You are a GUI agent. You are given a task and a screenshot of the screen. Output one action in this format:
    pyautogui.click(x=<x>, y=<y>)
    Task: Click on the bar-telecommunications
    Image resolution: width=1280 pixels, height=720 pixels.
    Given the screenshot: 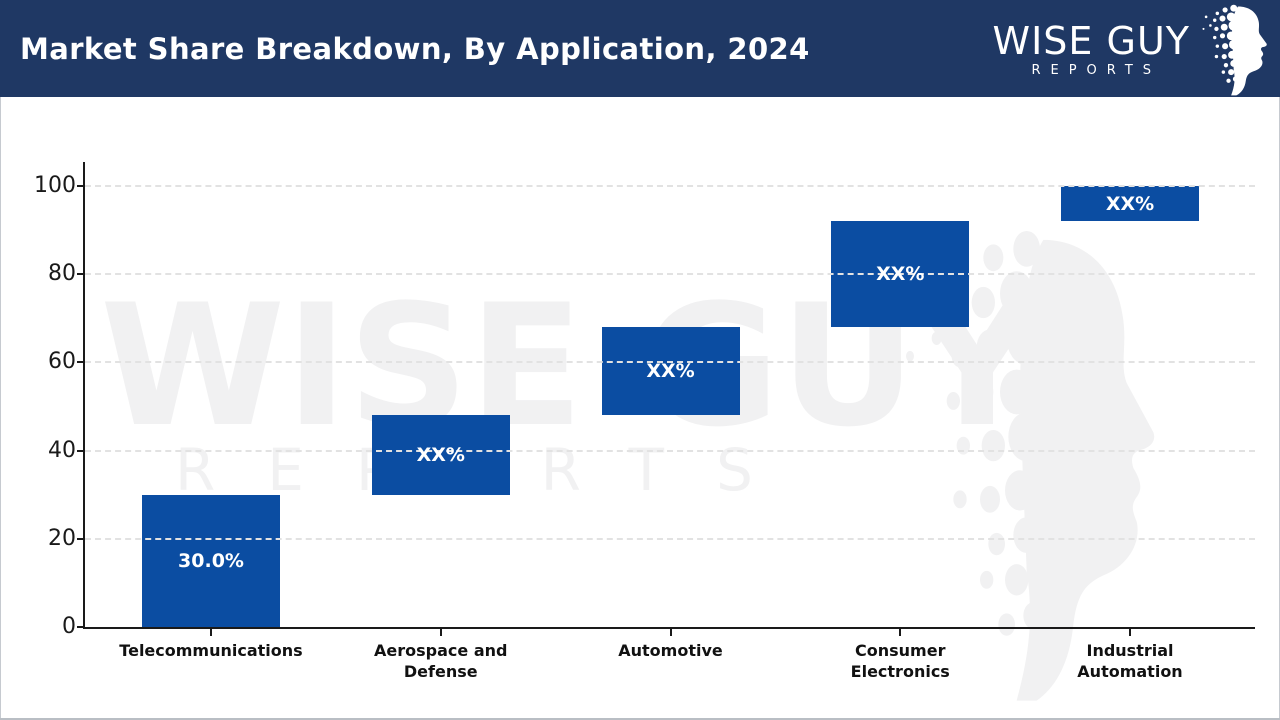 What is the action you would take?
    pyautogui.click(x=211, y=560)
    